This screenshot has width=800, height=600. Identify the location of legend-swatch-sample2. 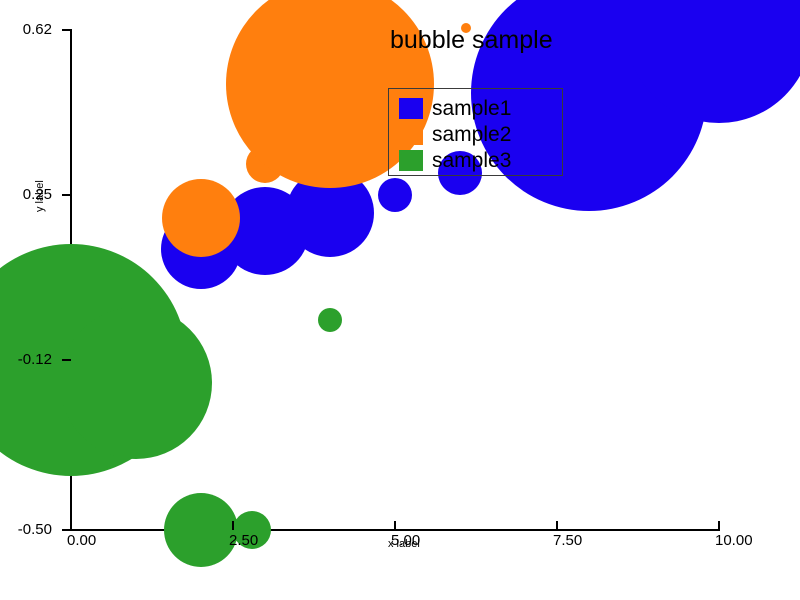
(411, 134).